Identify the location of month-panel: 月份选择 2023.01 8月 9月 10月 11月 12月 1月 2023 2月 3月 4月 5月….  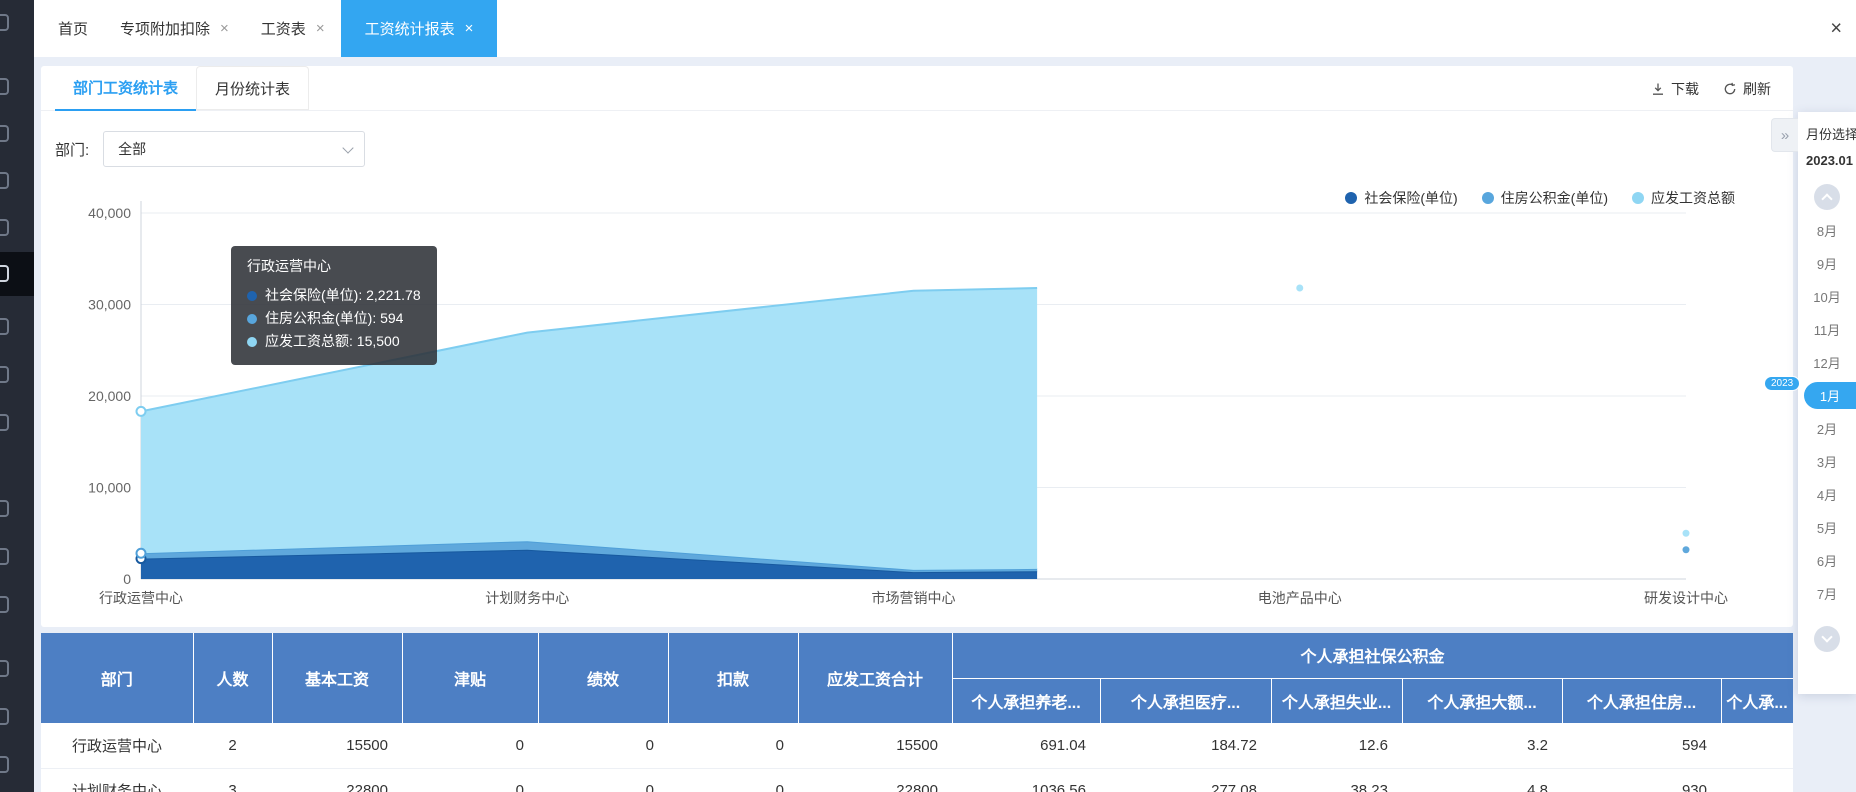
(1810, 403).